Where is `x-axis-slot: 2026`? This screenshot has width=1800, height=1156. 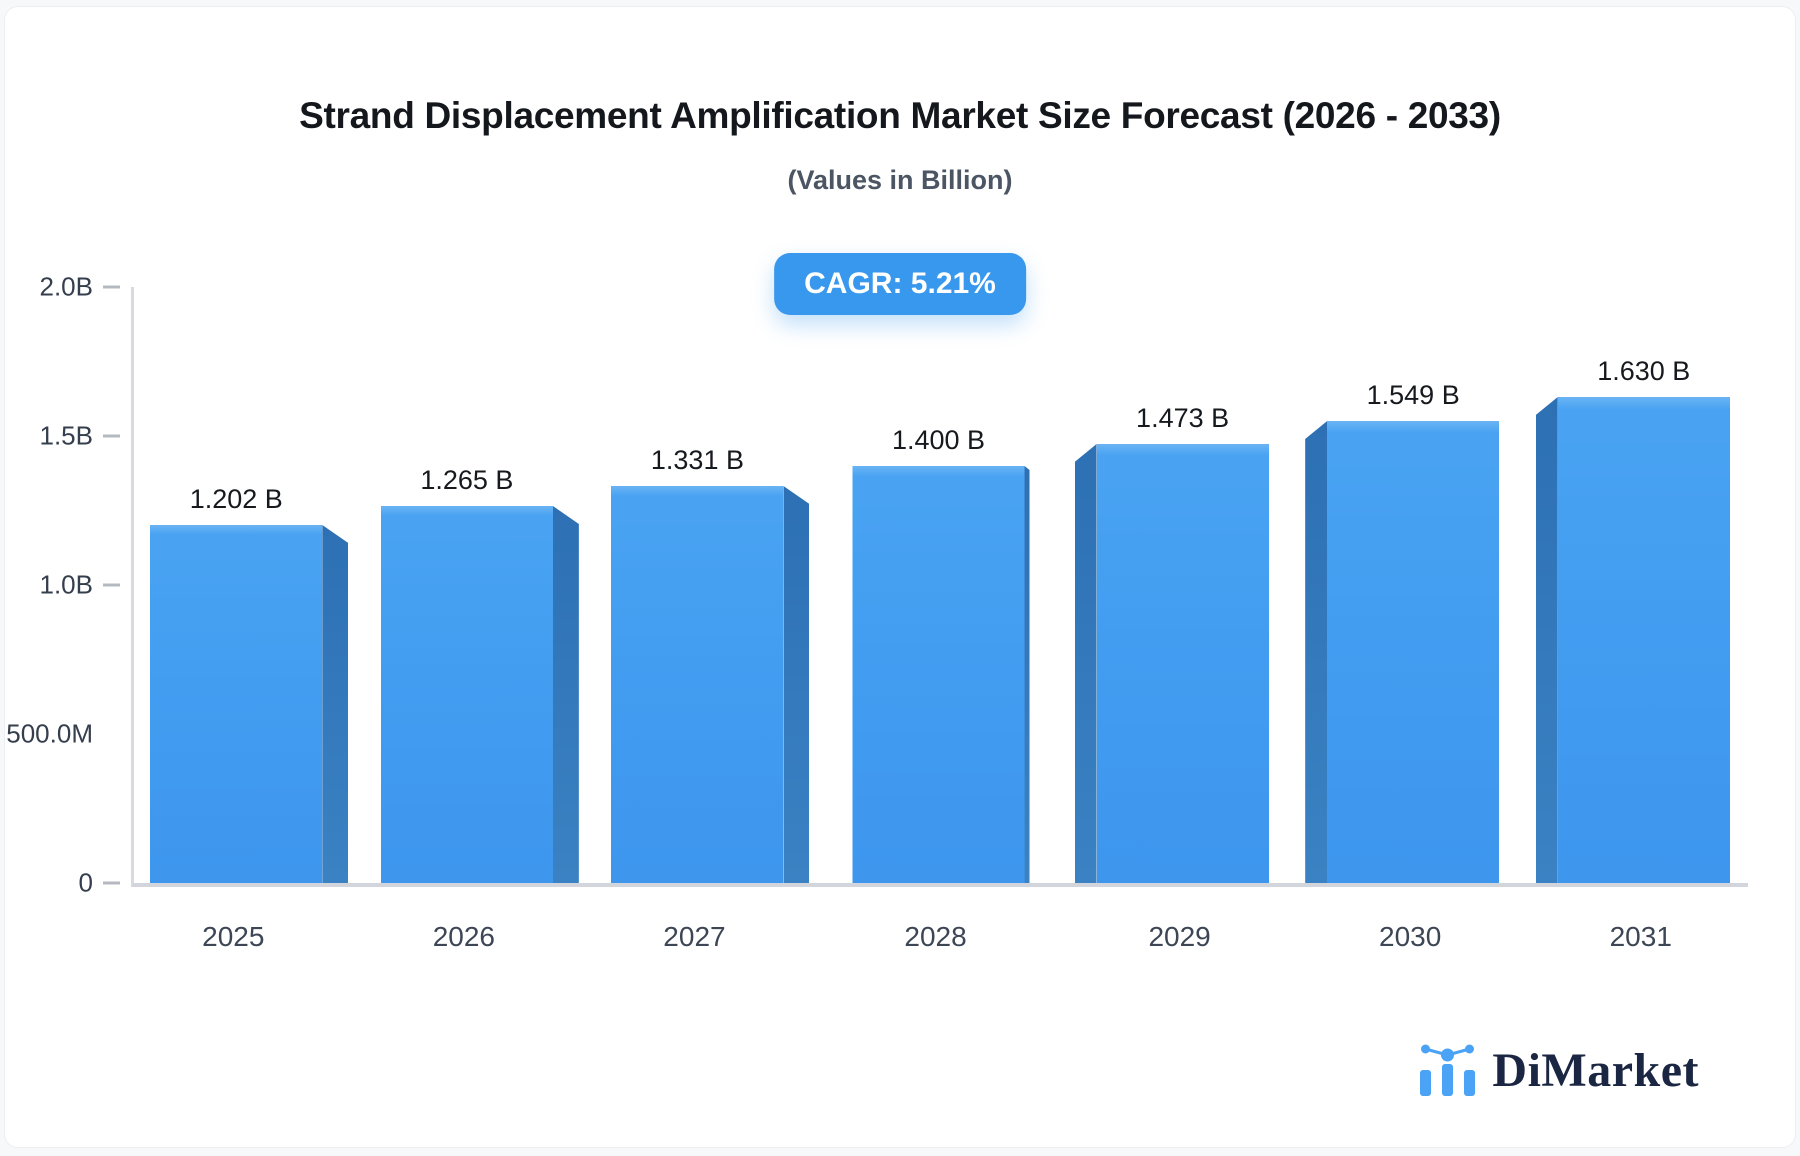
x-axis-slot: 2026 is located at coordinates (477, 937).